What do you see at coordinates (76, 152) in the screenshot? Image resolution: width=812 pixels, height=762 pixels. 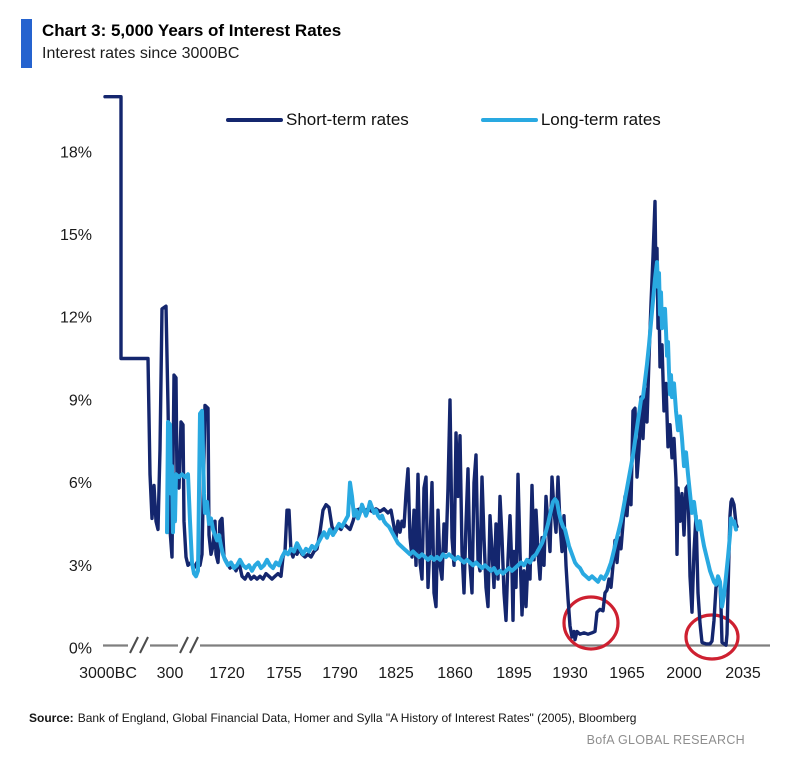 I see `y-tick-label: 18%` at bounding box center [76, 152].